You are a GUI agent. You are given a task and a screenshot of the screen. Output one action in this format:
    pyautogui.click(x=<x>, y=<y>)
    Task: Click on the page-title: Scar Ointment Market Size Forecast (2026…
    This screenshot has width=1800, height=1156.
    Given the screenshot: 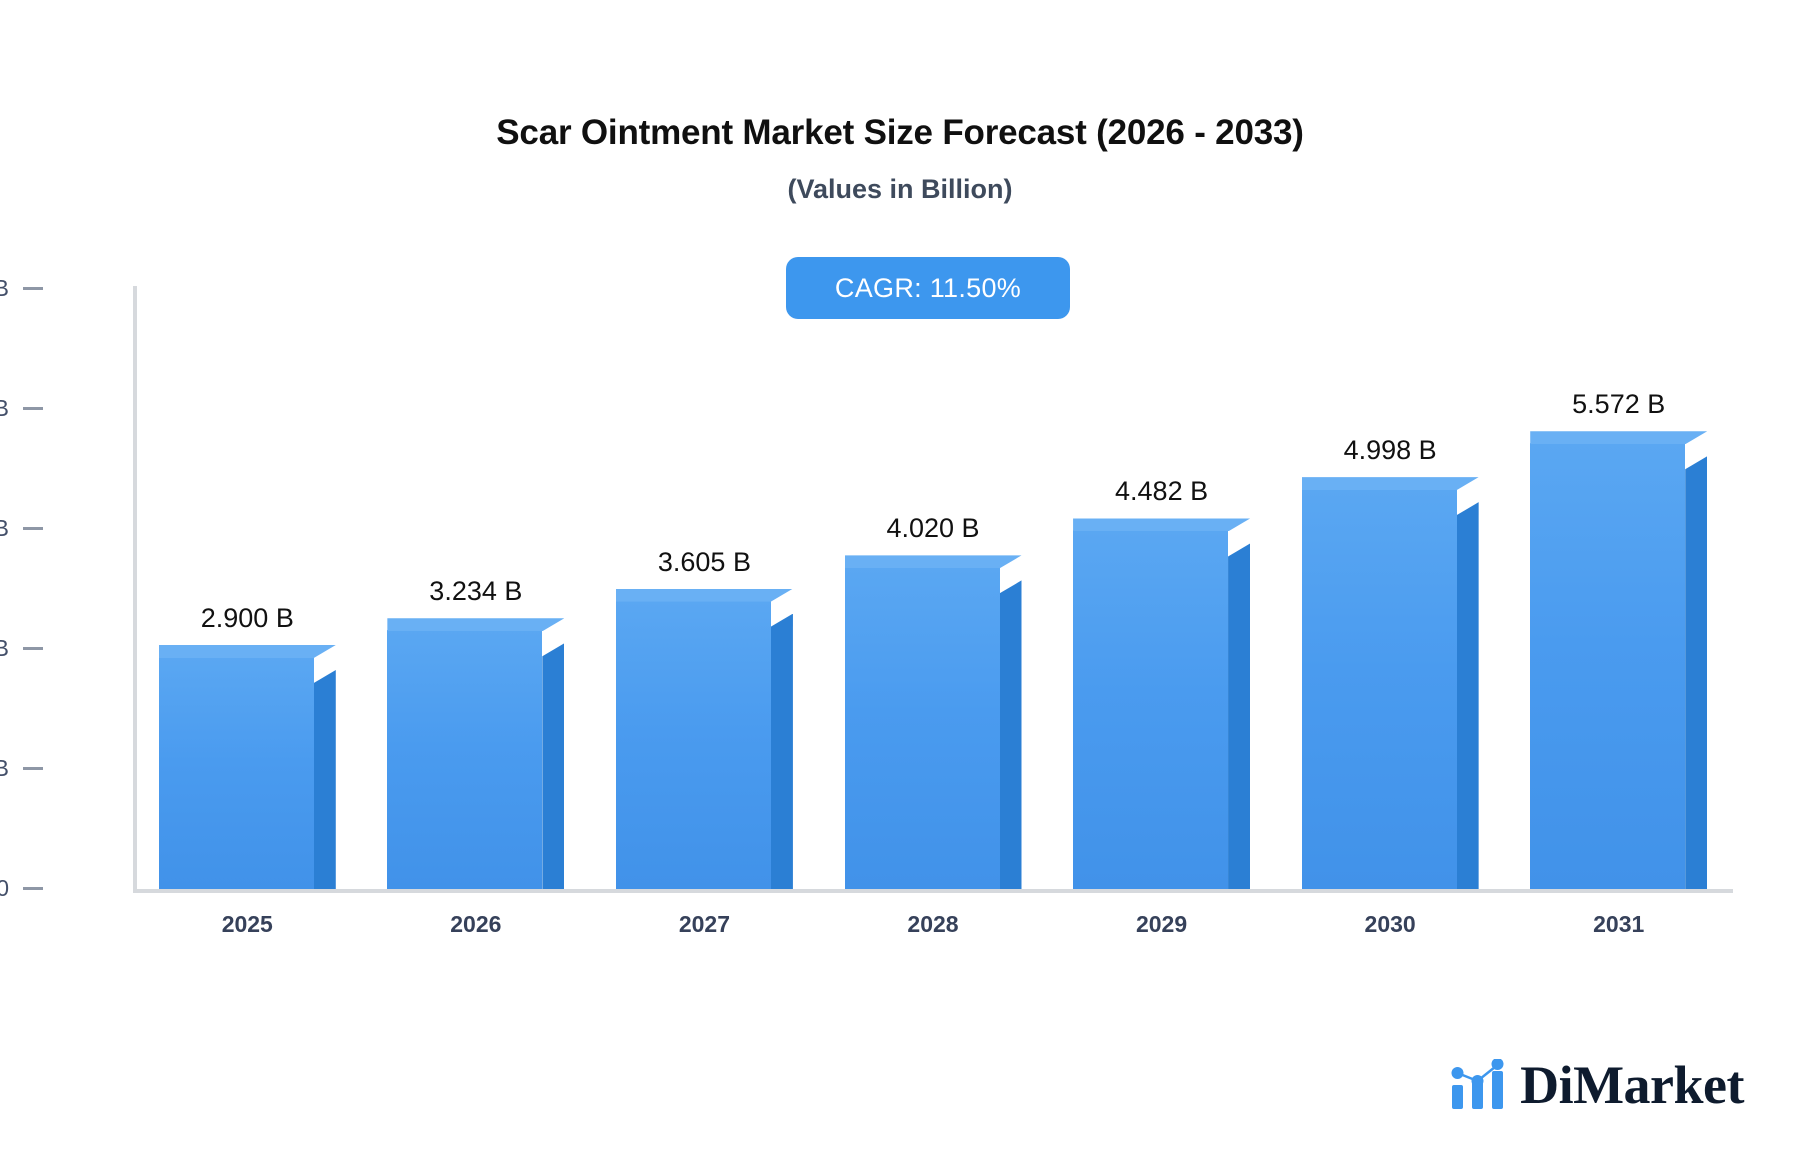 What is the action you would take?
    pyautogui.click(x=900, y=132)
    